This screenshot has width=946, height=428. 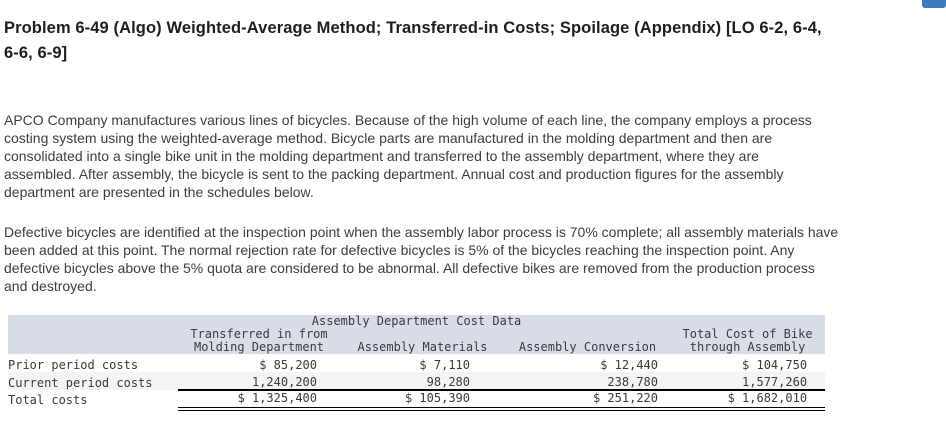 What do you see at coordinates (422, 400) in the screenshot?
I see `cell-value: $ 105,390` at bounding box center [422, 400].